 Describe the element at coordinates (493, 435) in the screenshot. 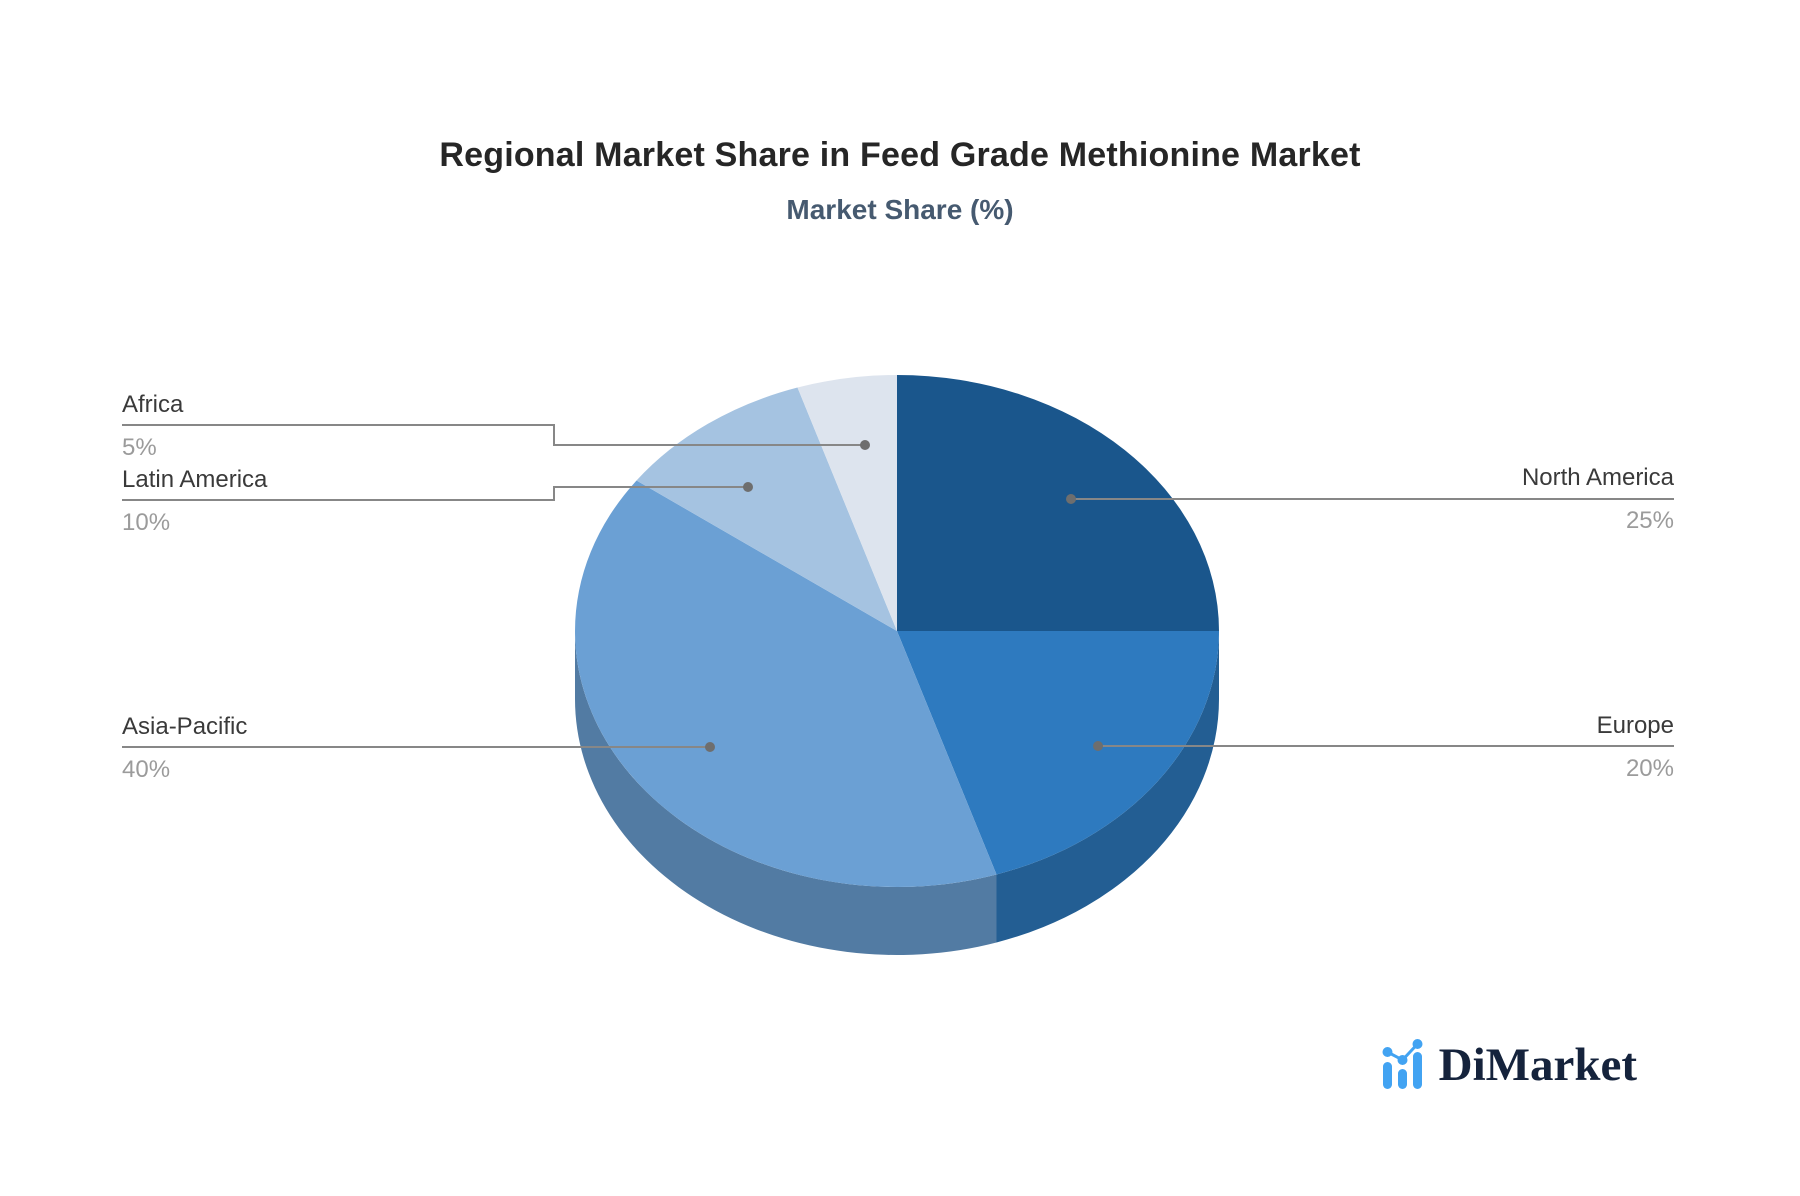

I see `leader-line-africa` at that location.